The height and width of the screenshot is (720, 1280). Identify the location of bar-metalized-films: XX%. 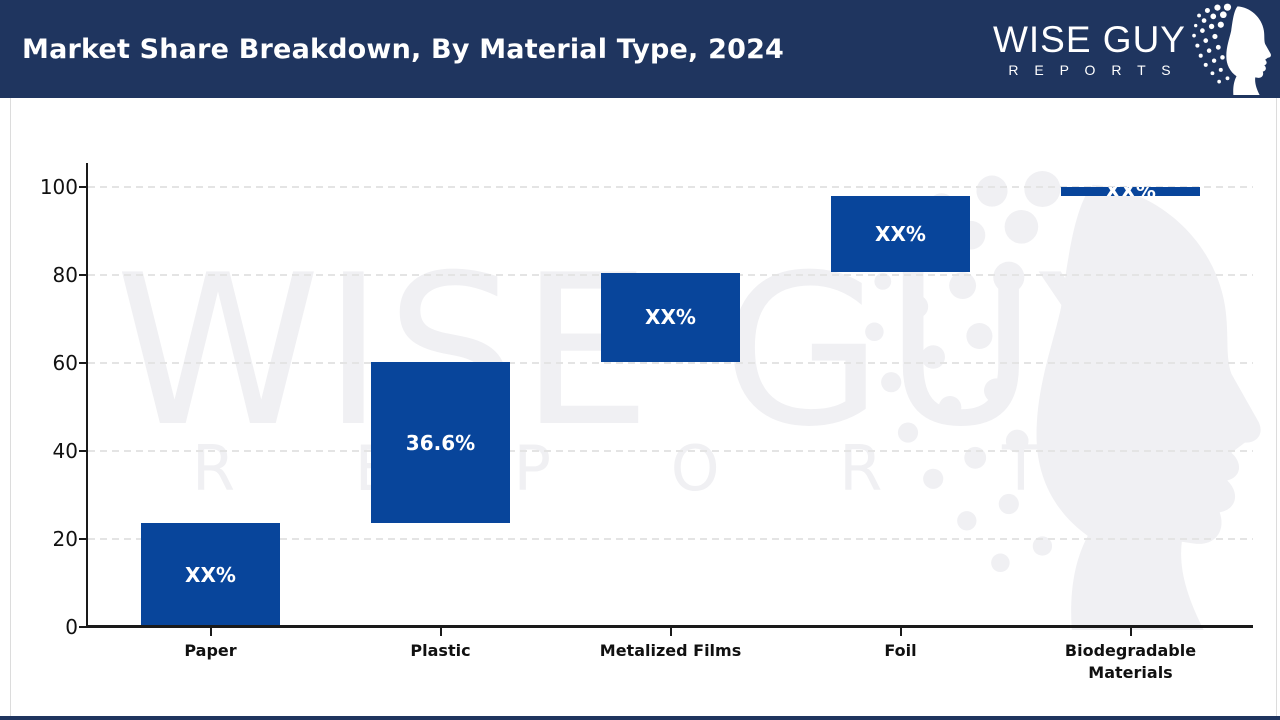
(670, 317).